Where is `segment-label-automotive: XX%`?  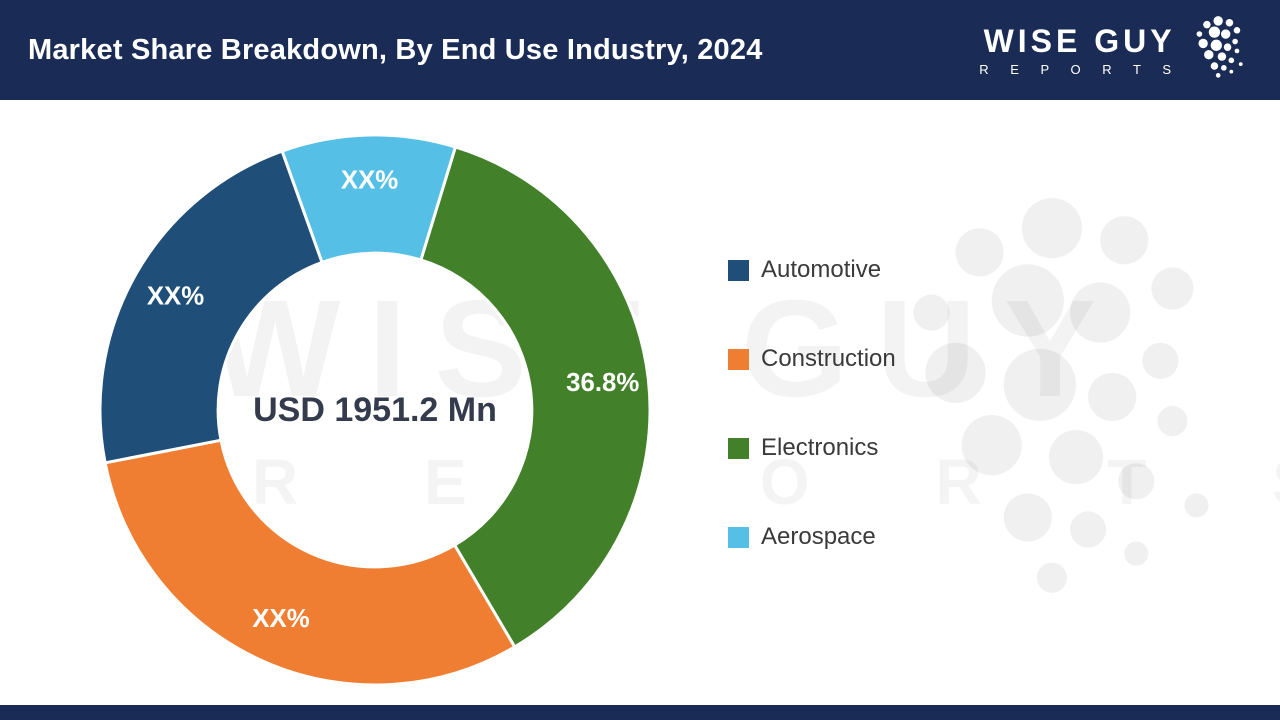 segment-label-automotive: XX% is located at coordinates (175, 297).